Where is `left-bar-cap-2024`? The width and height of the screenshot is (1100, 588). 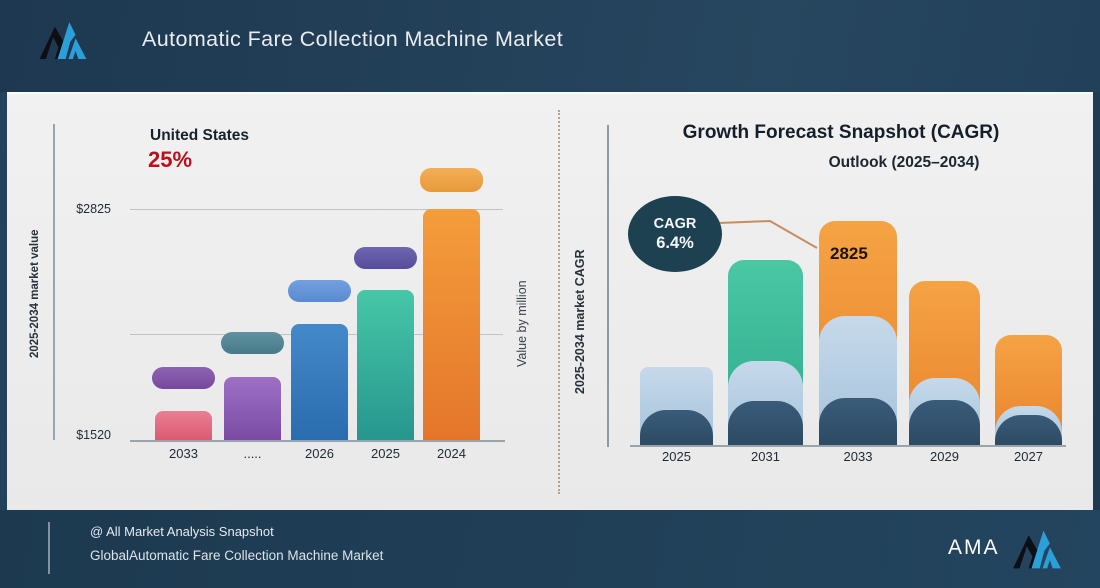 left-bar-cap-2024 is located at coordinates (451, 180).